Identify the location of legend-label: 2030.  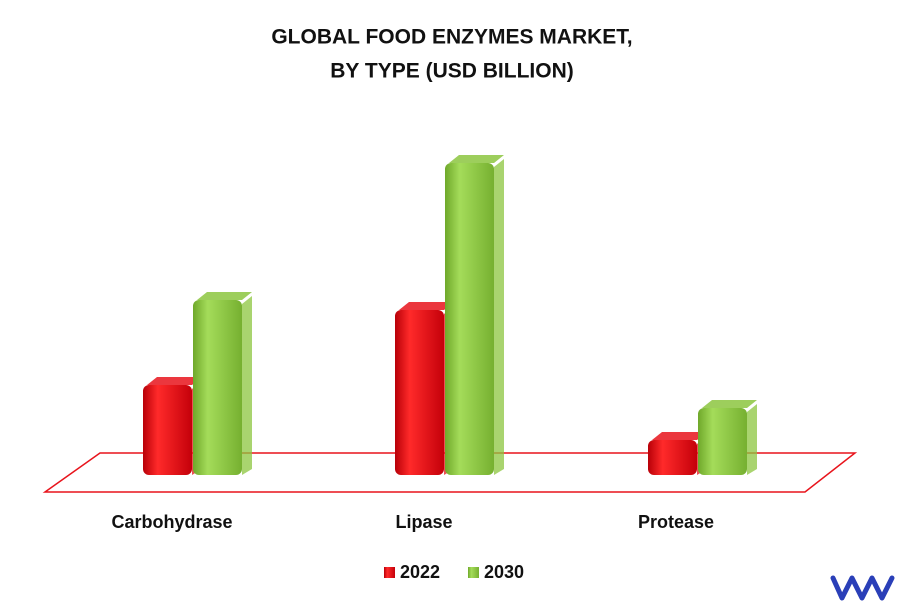
(504, 572).